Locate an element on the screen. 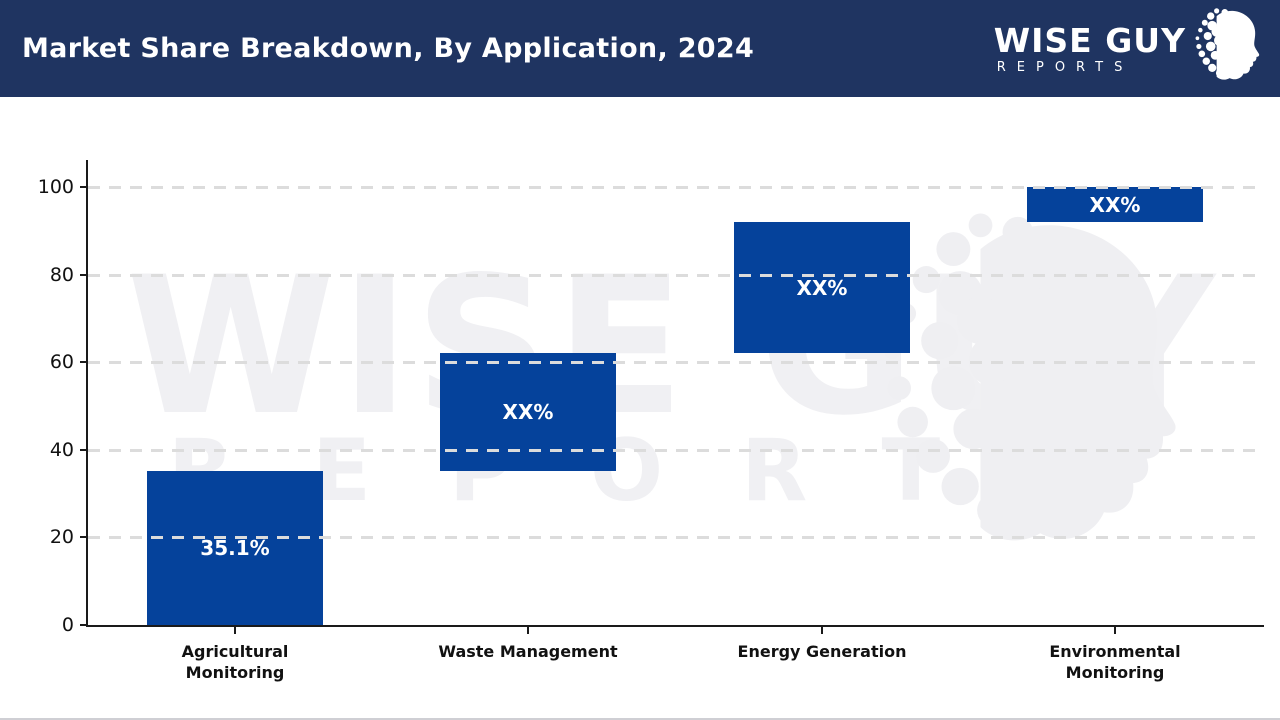  y-axis-line is located at coordinates (87, 393).